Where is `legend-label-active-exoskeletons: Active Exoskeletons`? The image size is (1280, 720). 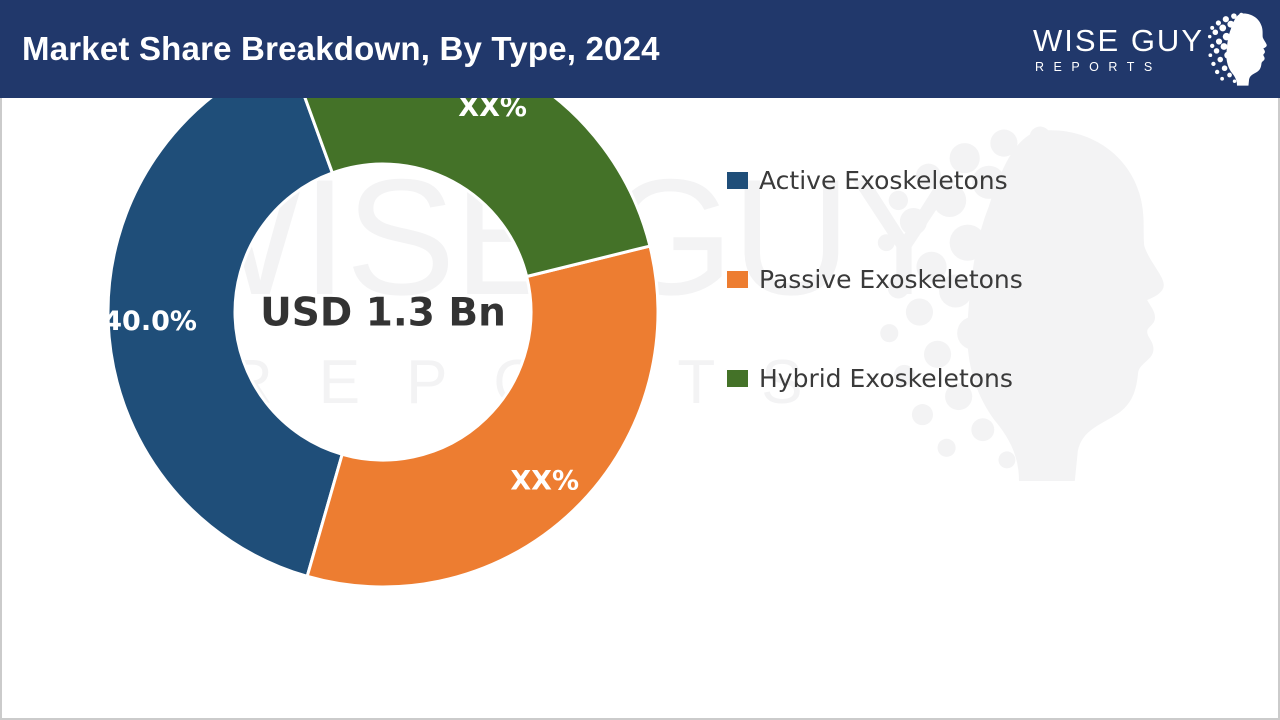
legend-label-active-exoskeletons: Active Exoskeletons is located at coordinates (883, 180).